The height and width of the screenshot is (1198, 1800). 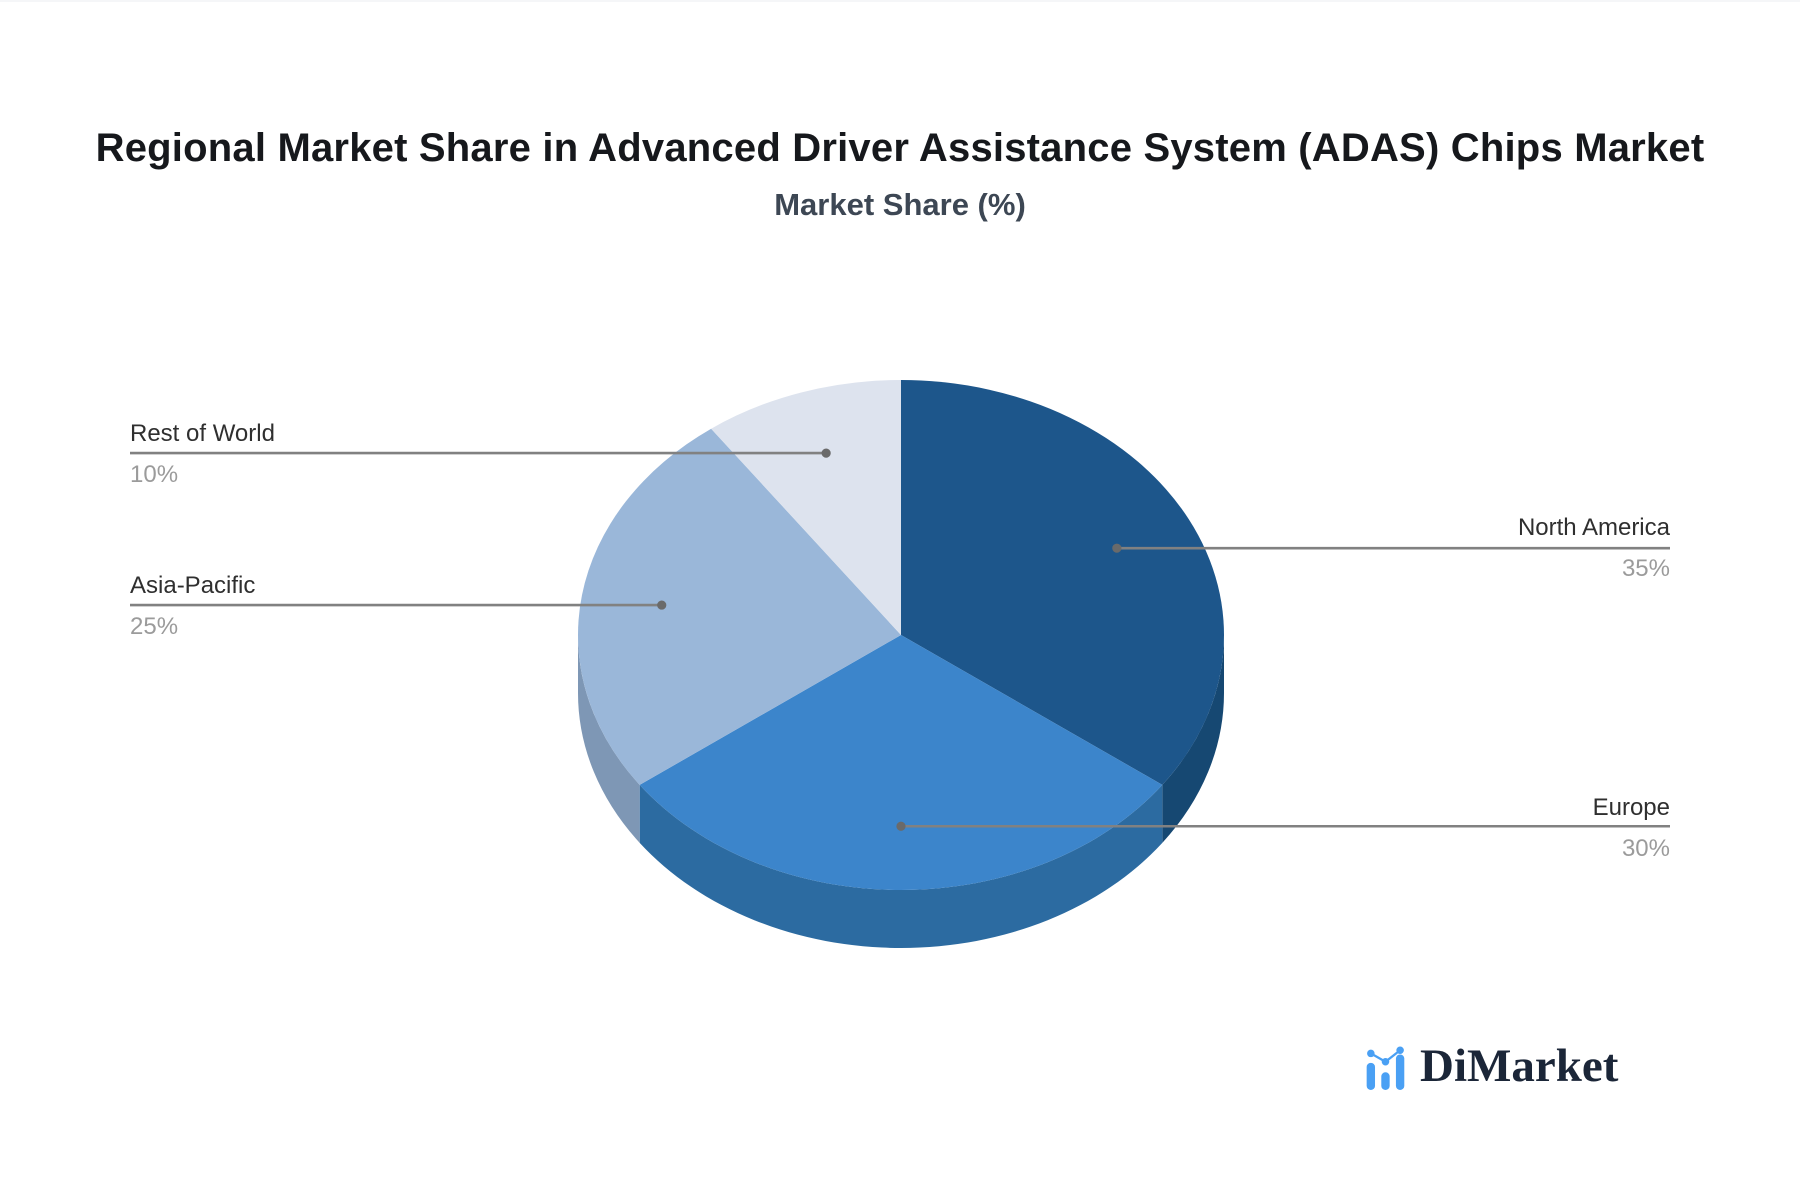 What do you see at coordinates (154, 474) in the screenshot?
I see `slice-percent: 10%` at bounding box center [154, 474].